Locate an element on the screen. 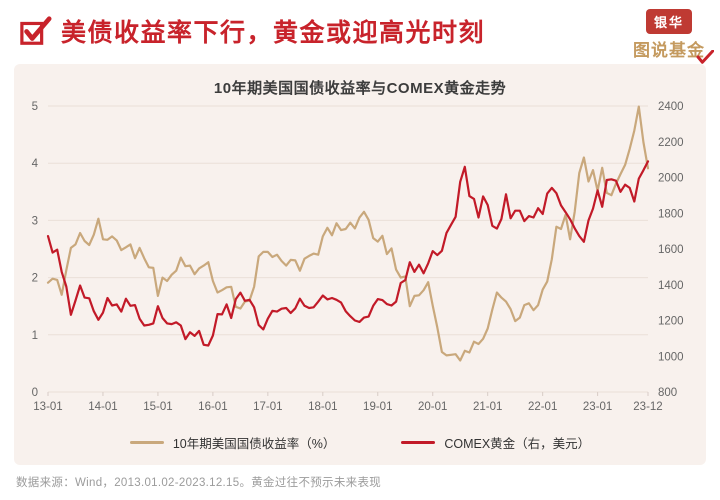  right-axis-tick-label: 1600 is located at coordinates (671, 250).